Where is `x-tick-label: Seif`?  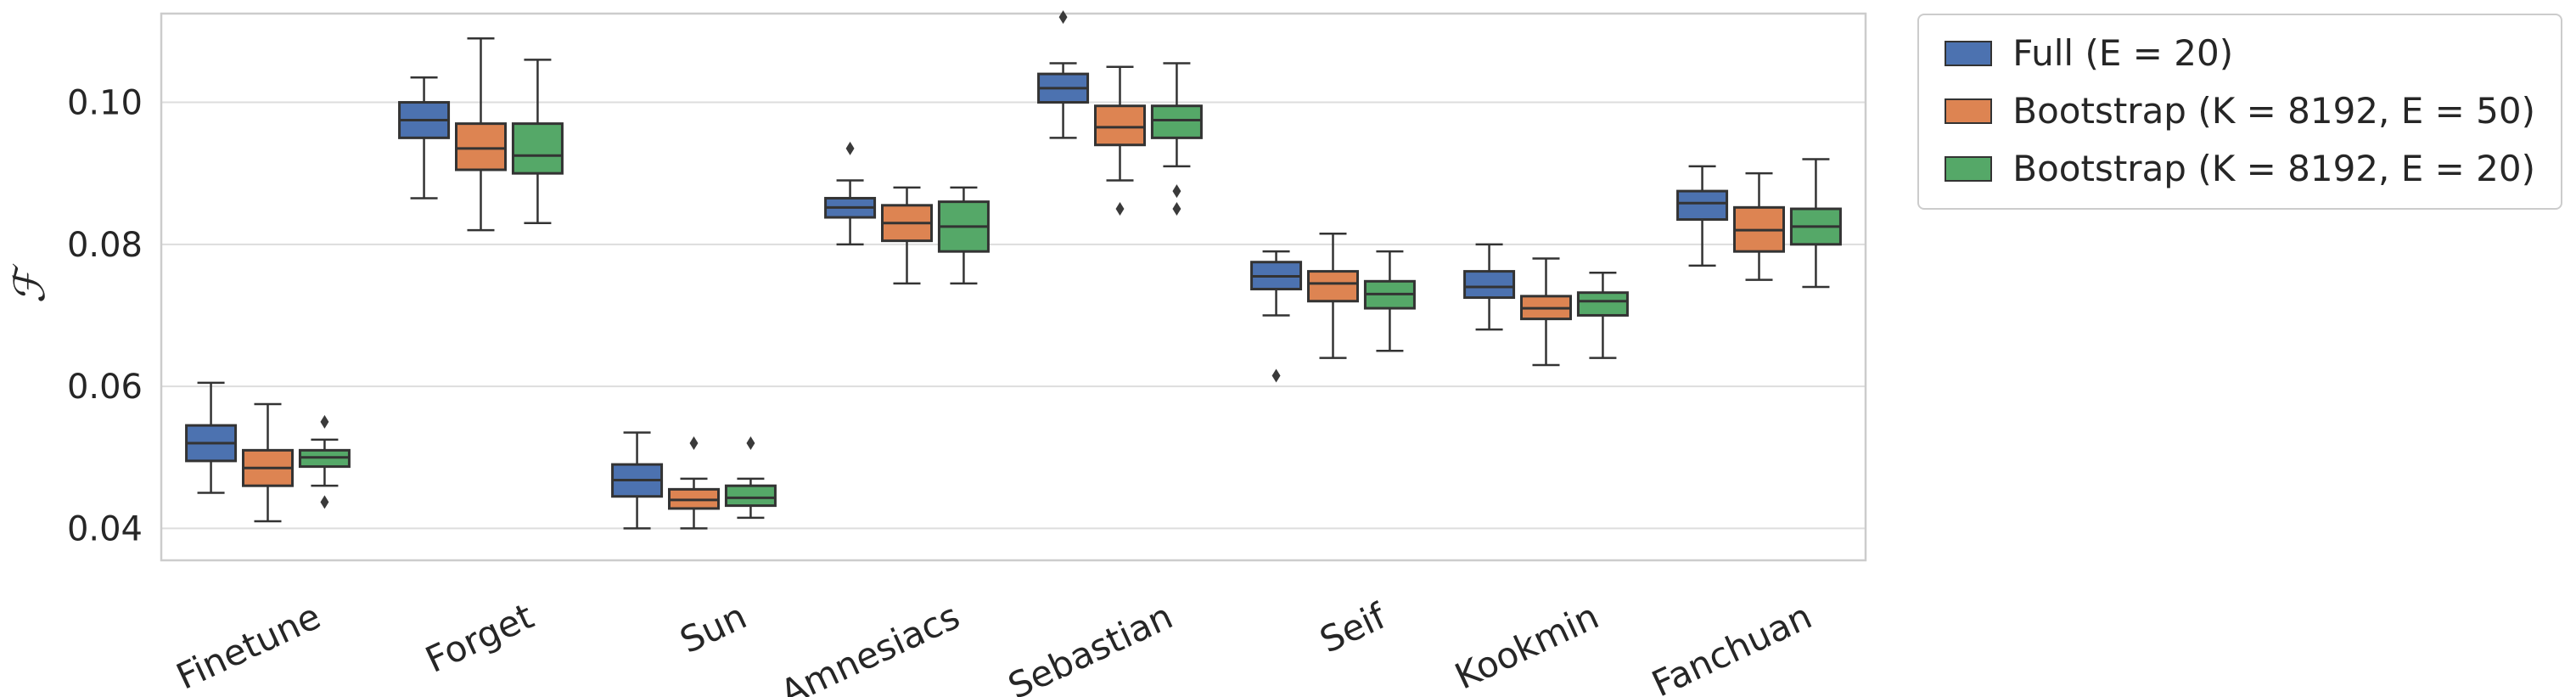
x-tick-label: Seif is located at coordinates (1353, 627).